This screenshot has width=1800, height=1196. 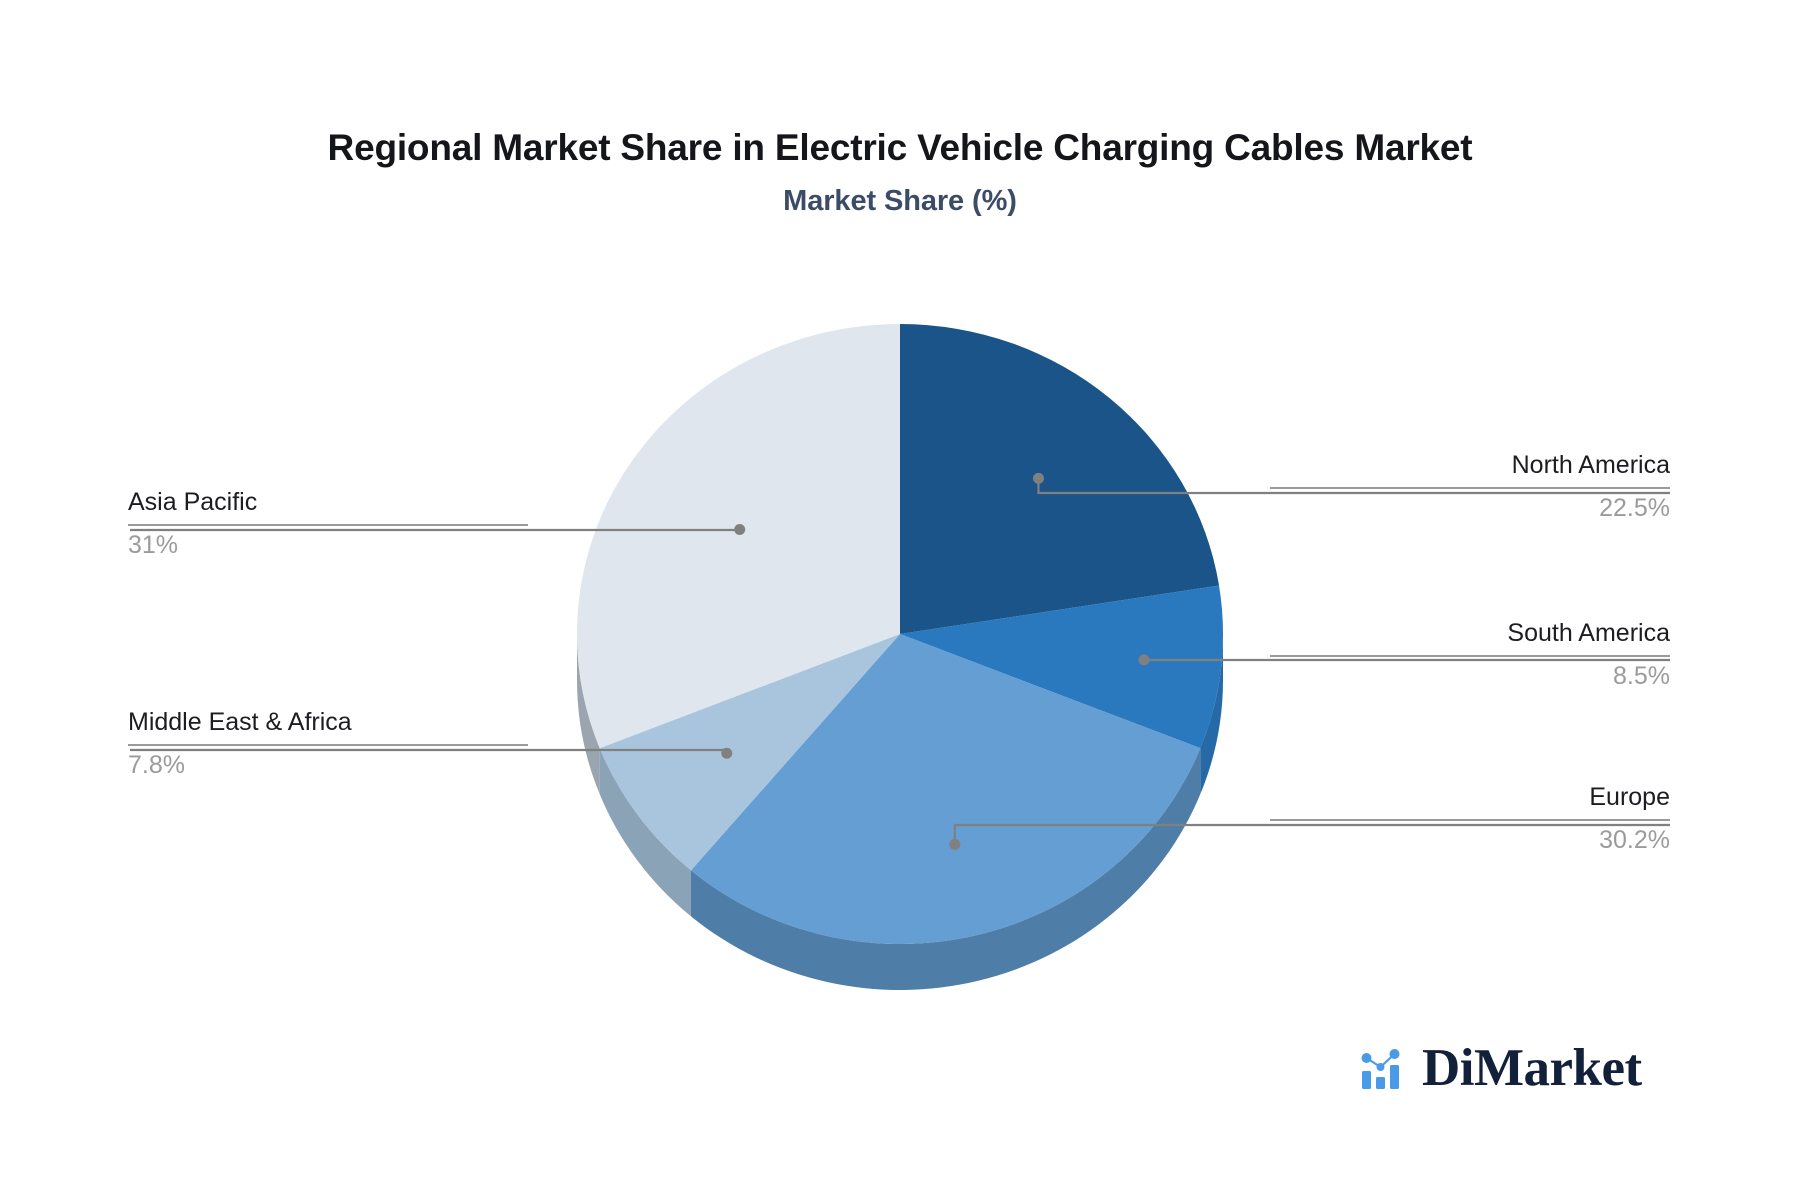 I want to click on brand-name: DiMarket, so click(x=1532, y=1067).